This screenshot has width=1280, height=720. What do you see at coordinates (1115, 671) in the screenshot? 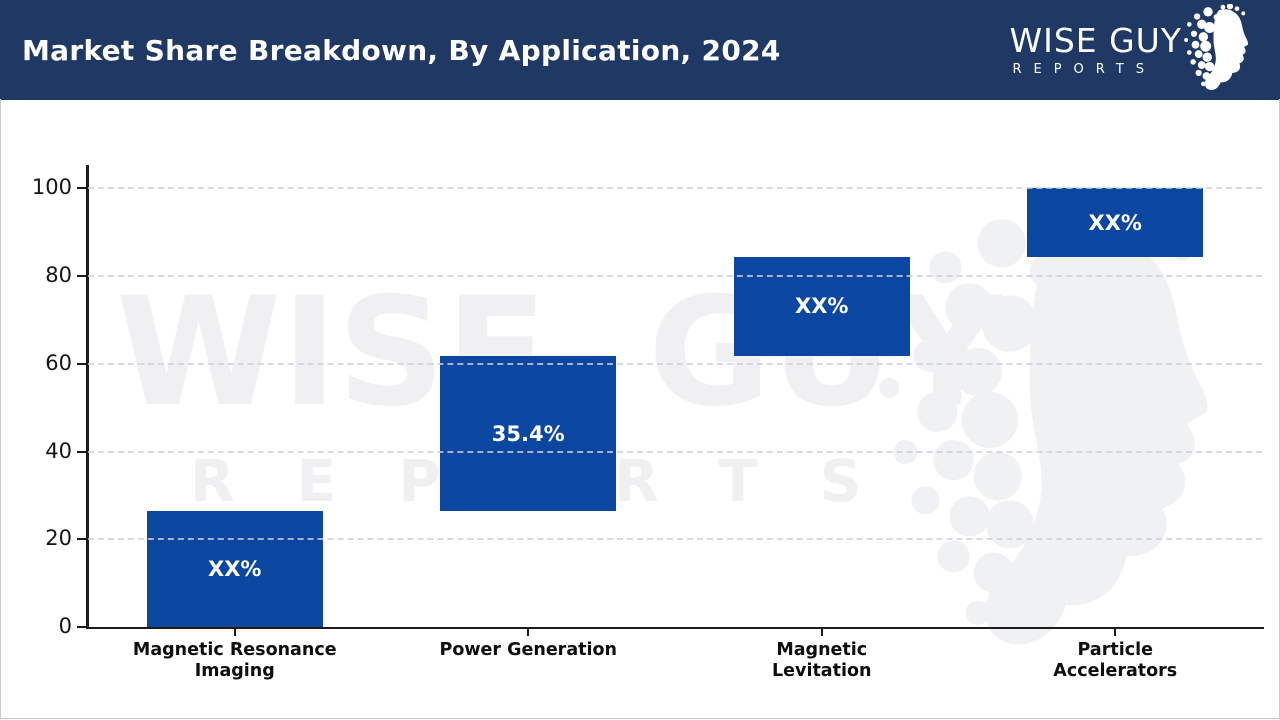
I see `category-label-line: Accelerators` at bounding box center [1115, 671].